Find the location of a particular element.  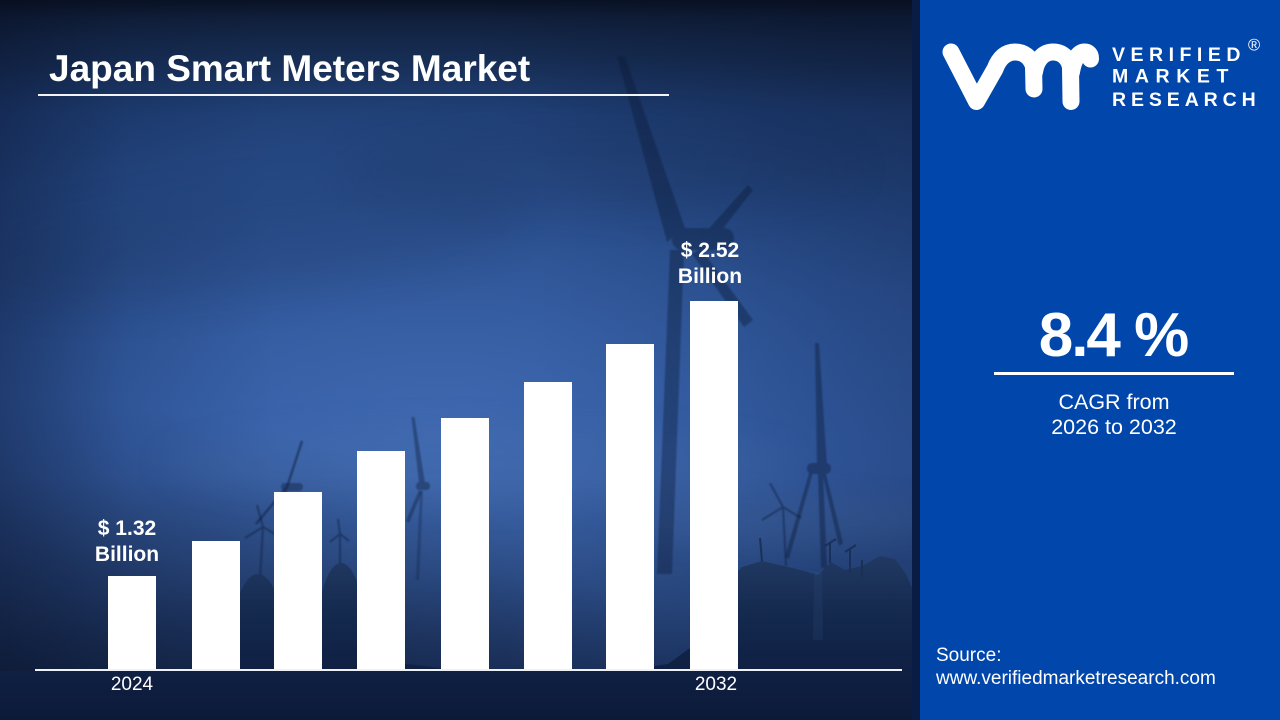

svg-text: MARKET is located at coordinates (1173, 77).